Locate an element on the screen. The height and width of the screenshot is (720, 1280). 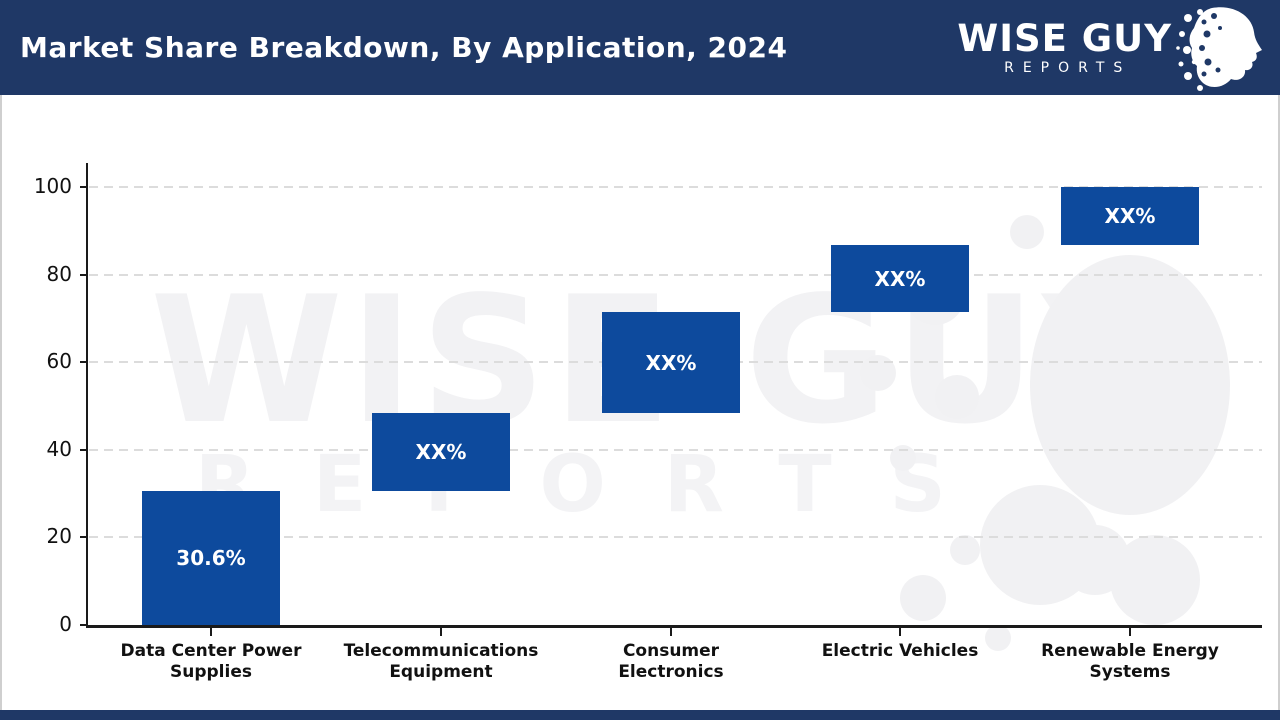
logo-subtitle: REPORTS is located at coordinates (1068, 68).